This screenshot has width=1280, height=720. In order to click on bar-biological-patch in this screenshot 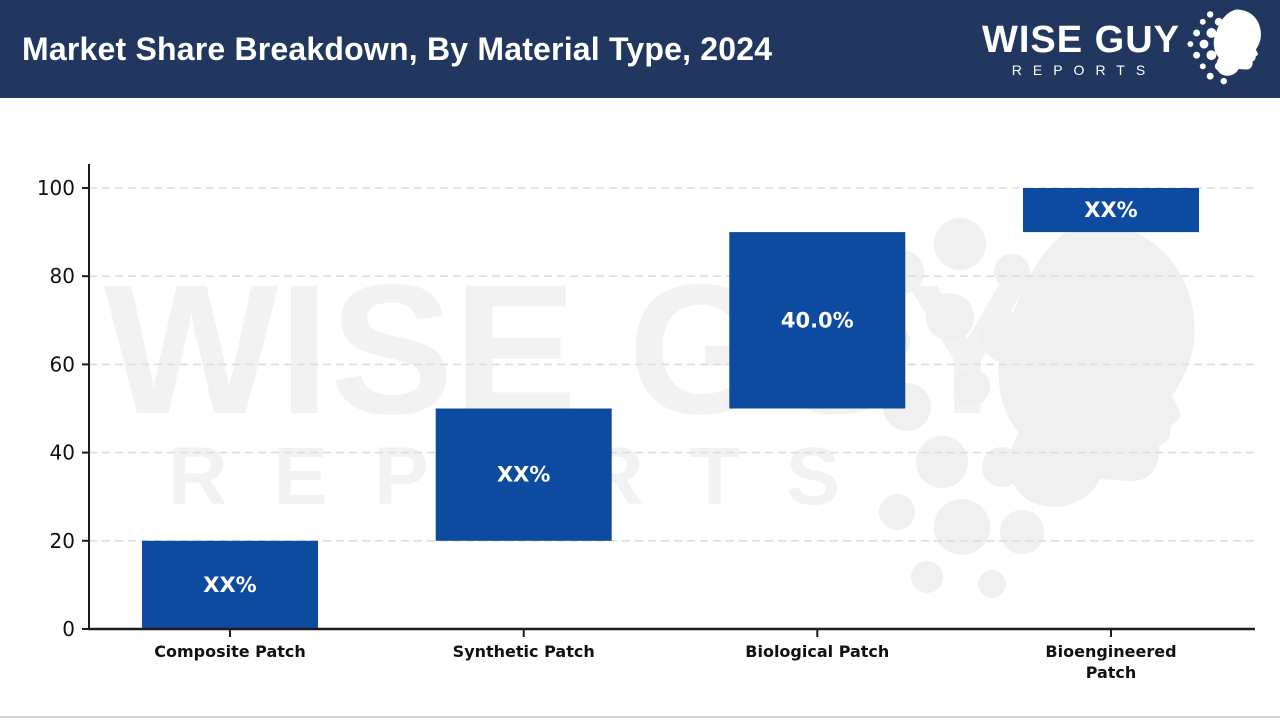, I will do `click(817, 320)`.